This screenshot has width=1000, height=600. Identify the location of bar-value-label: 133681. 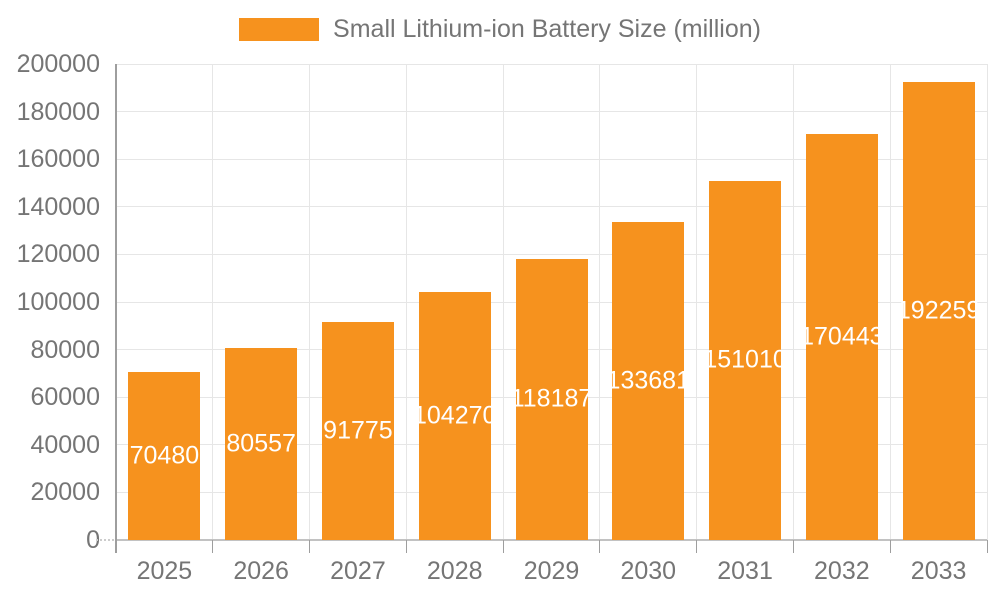
(648, 380).